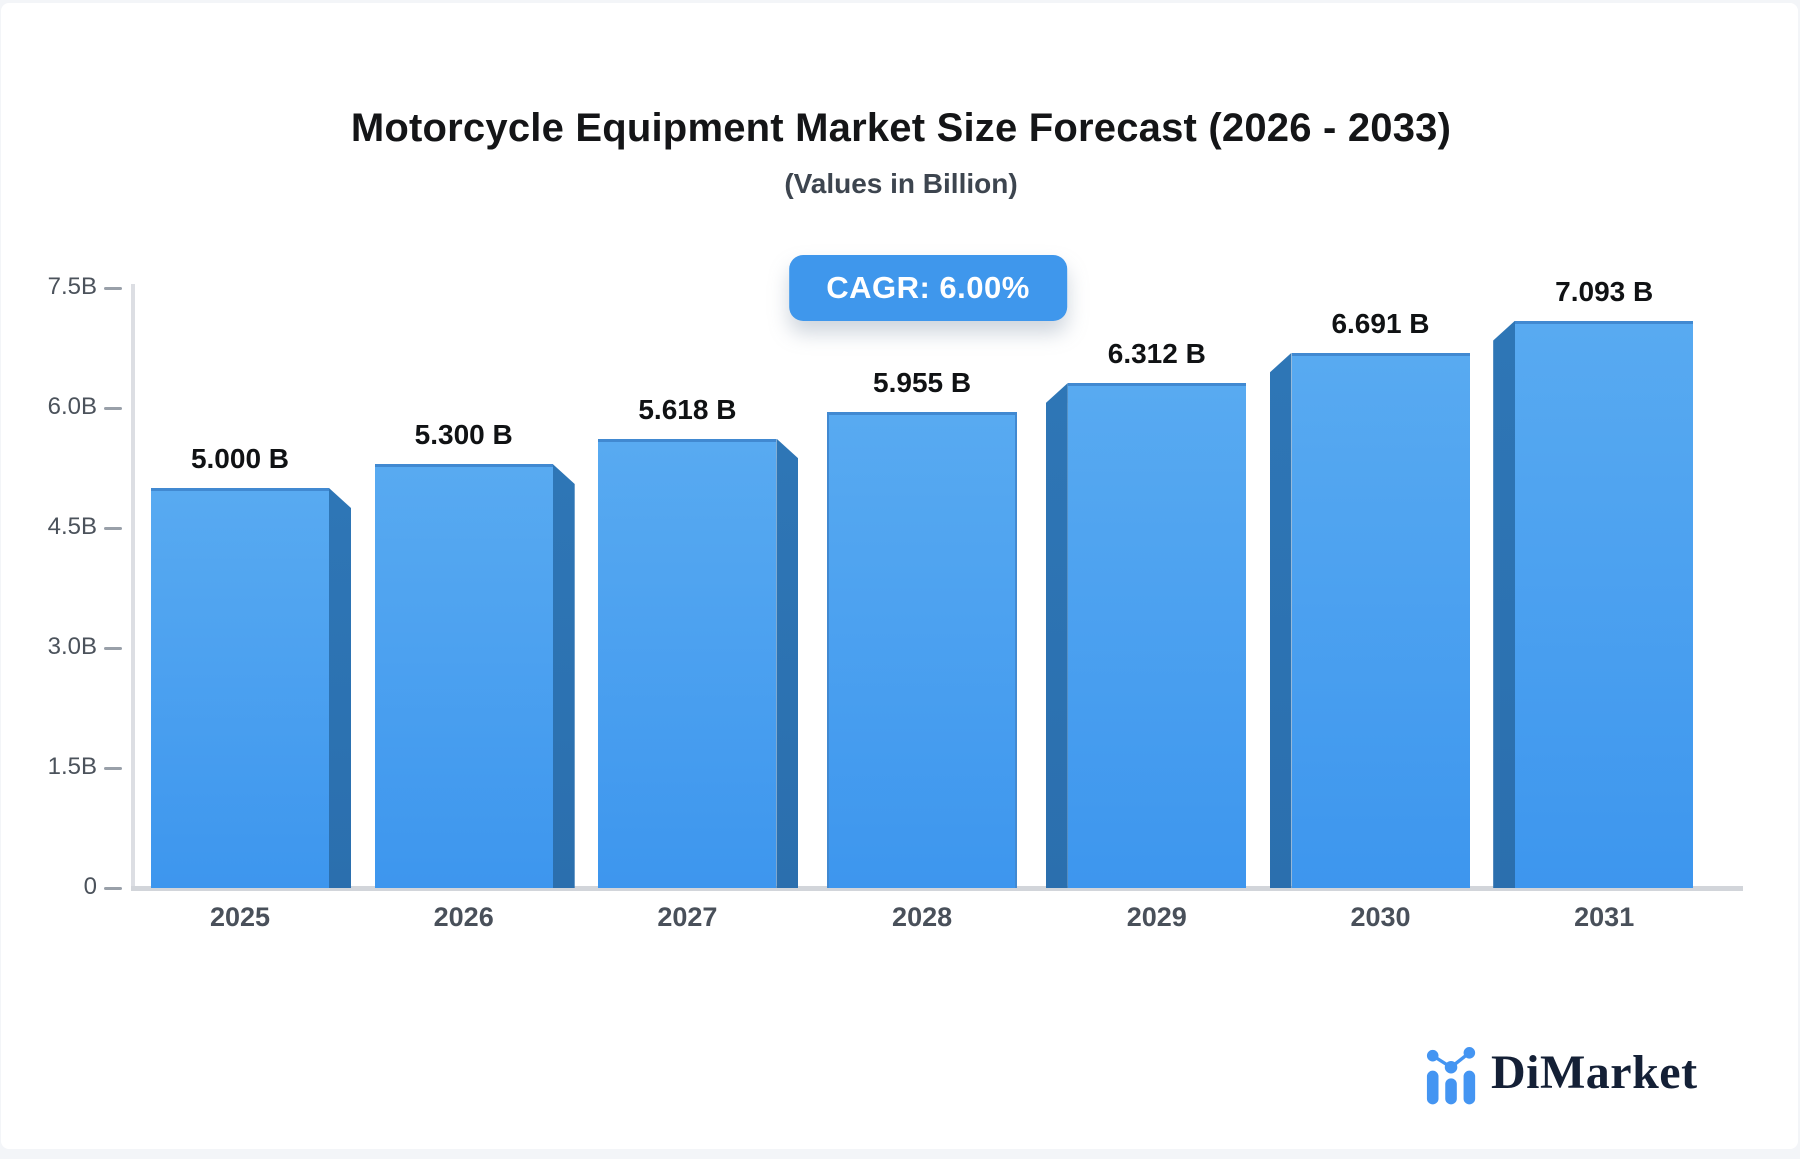 This screenshot has height=1159, width=1800. I want to click on bar-value-label-2027: 5.618 B, so click(687, 409).